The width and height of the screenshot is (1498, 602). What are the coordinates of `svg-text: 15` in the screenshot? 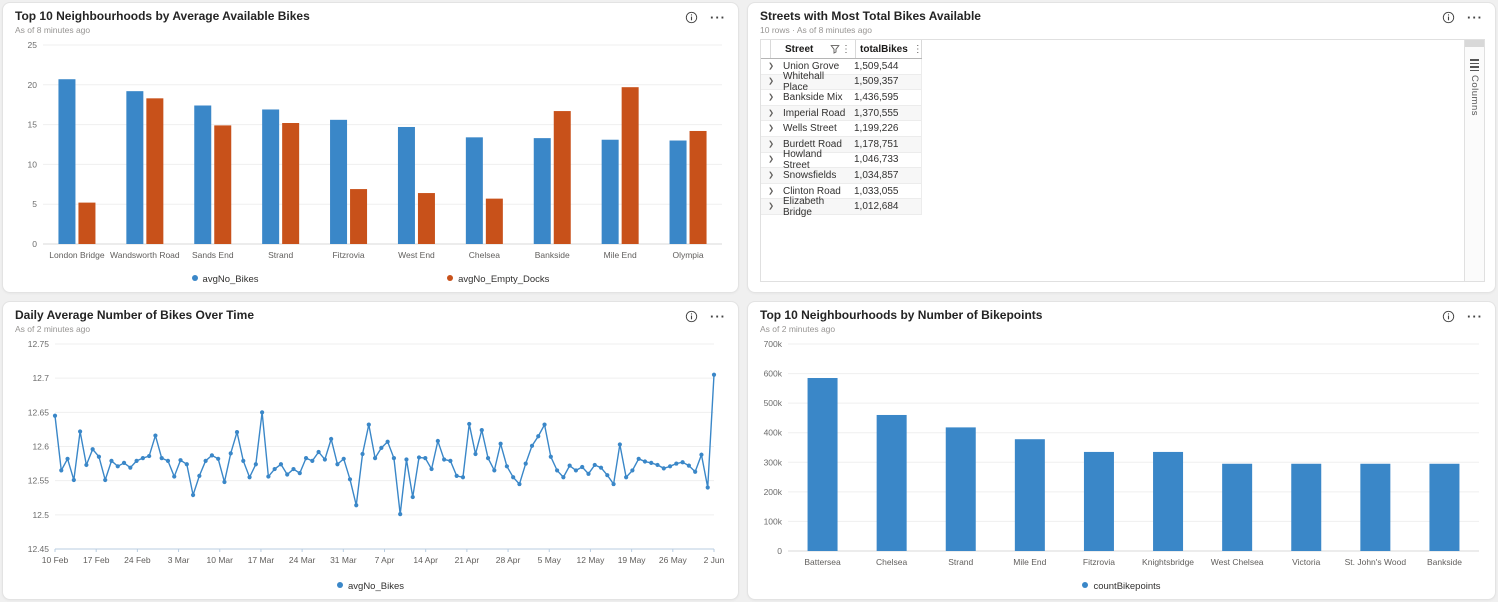 It's located at (33, 125).